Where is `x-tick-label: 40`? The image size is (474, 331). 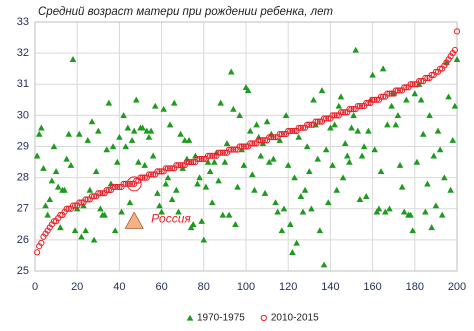 x-tick-label: 40 is located at coordinates (119, 287).